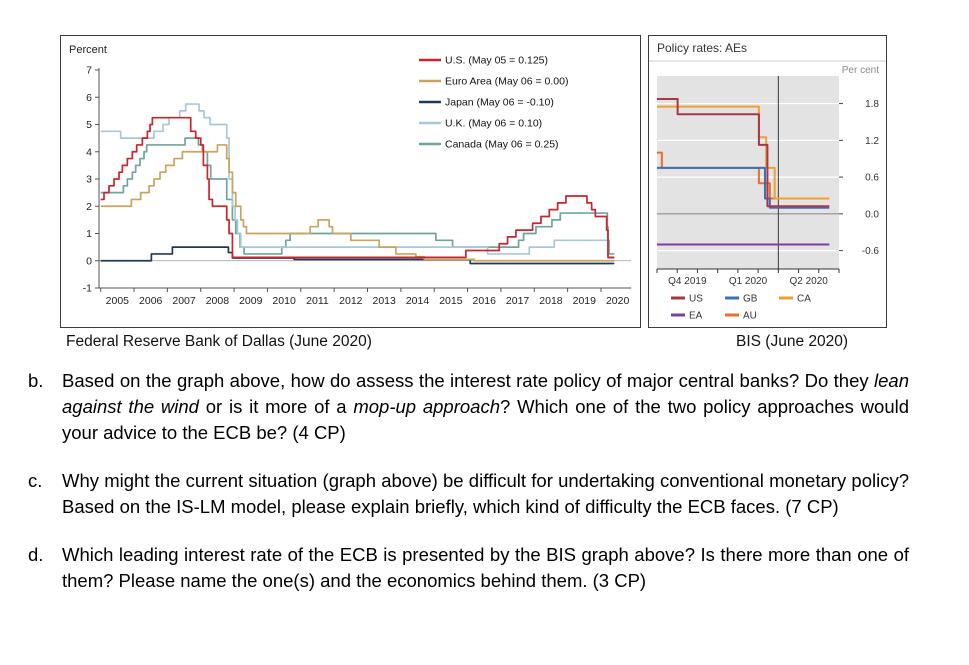 This screenshot has width=969, height=665. I want to click on svg-text: 6, so click(89, 98).